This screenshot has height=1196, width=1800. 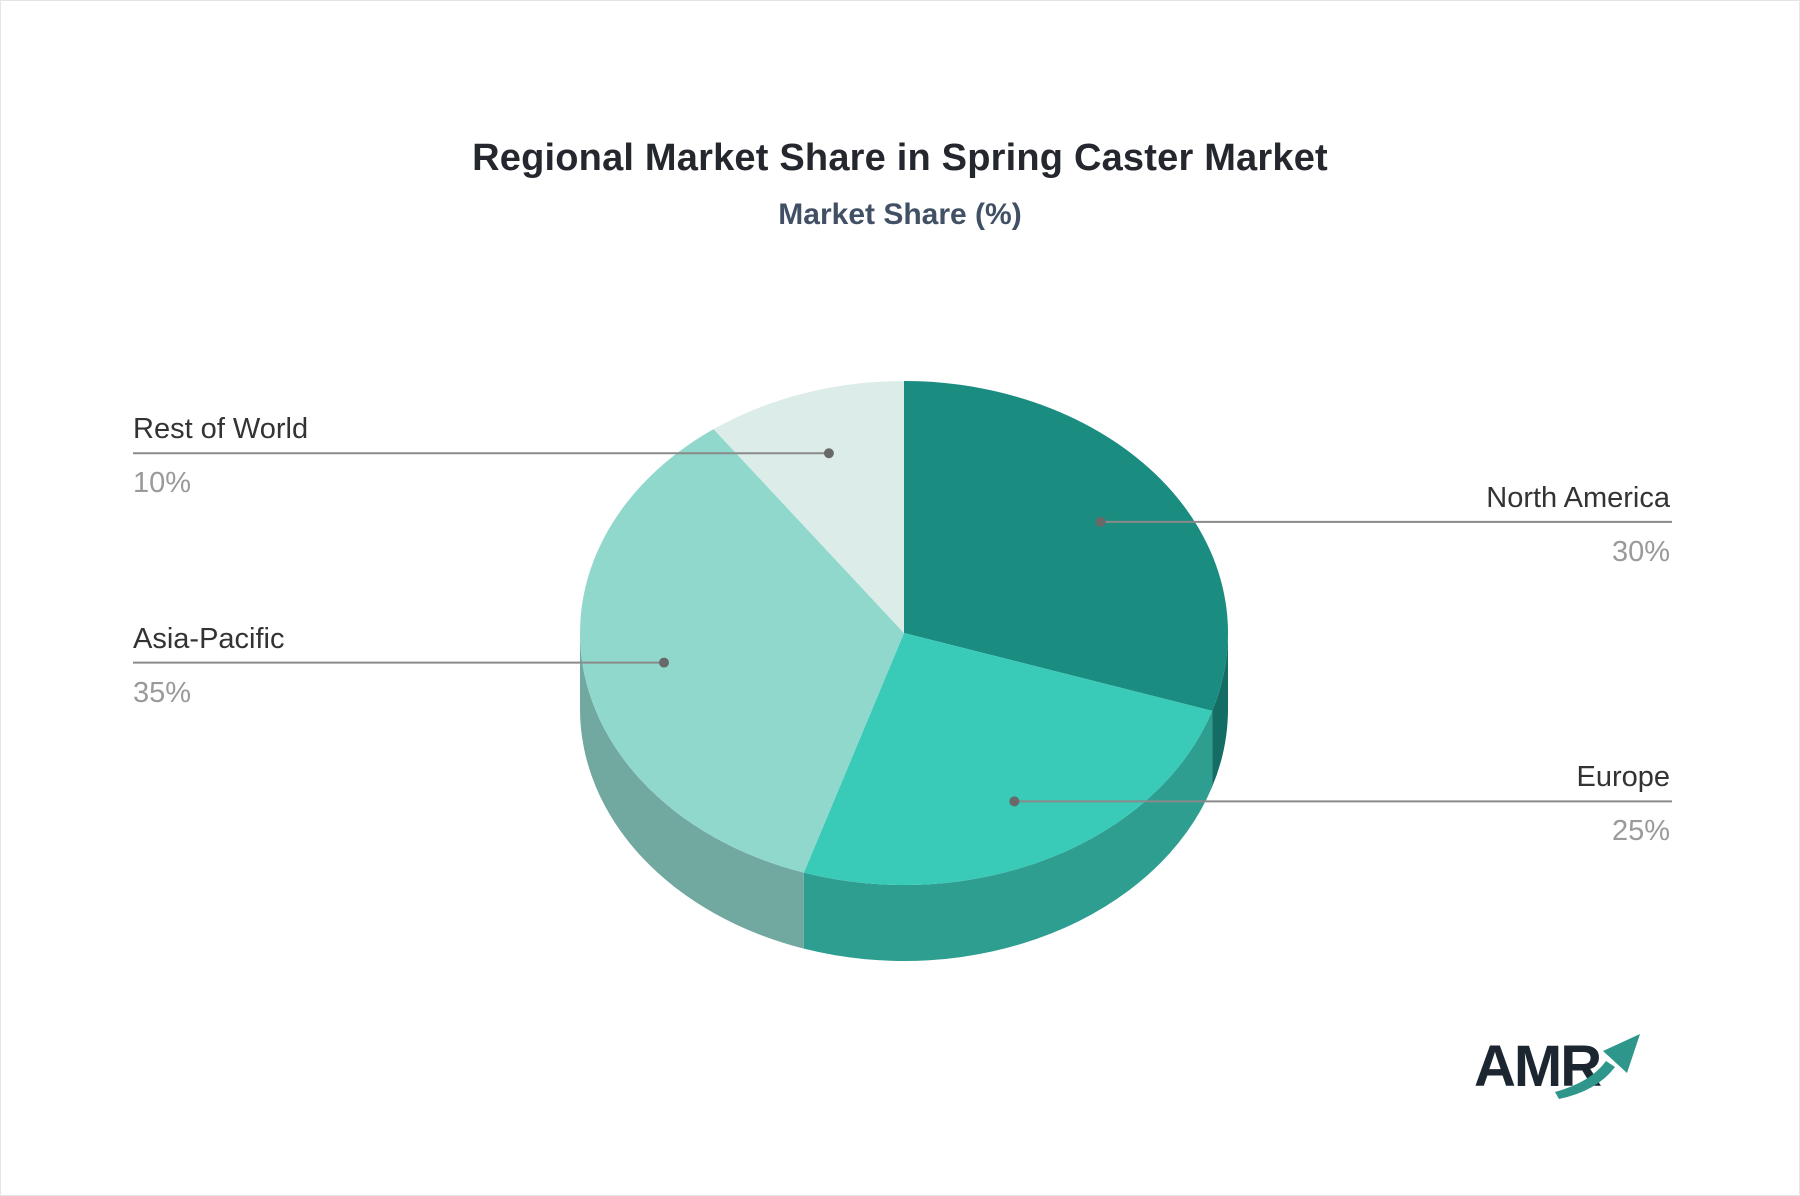 What do you see at coordinates (1100, 521) in the screenshot?
I see `connector-dot-north-america` at bounding box center [1100, 521].